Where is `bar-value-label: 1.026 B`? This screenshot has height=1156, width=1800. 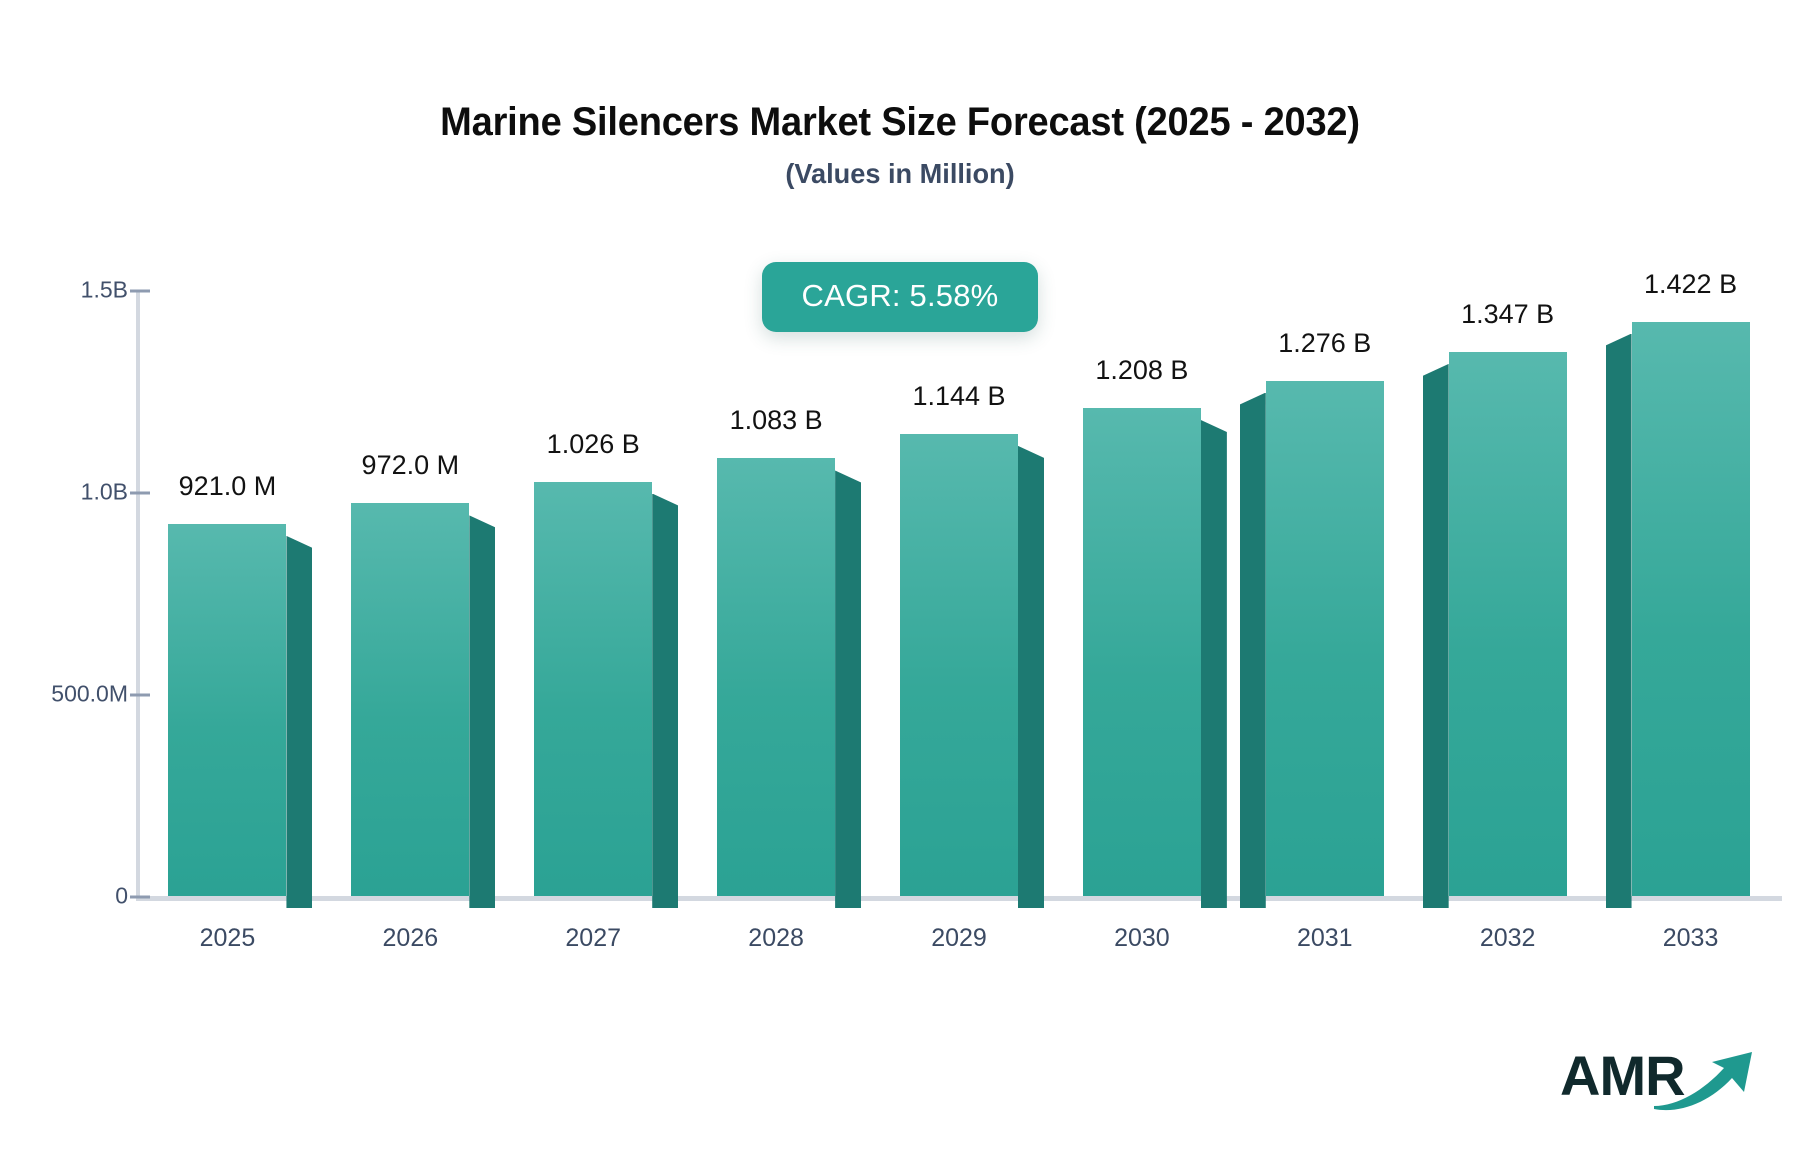
bar-value-label: 1.026 B is located at coordinates (593, 443).